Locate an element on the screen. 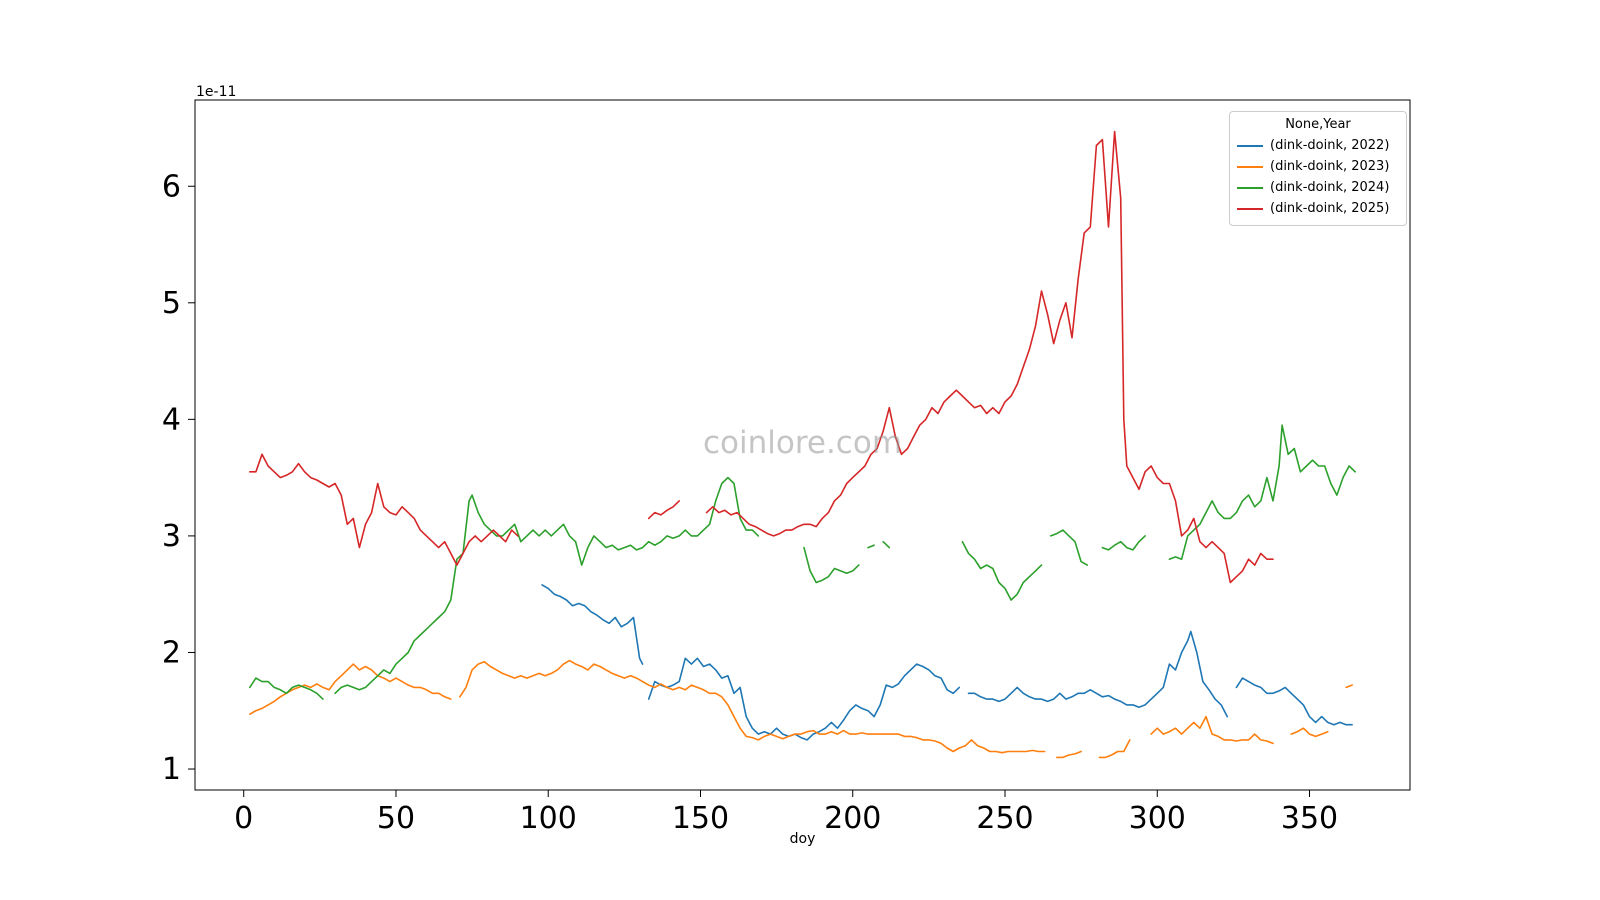  legend-entry: (dink-doink, 2023) is located at coordinates (1318, 166).